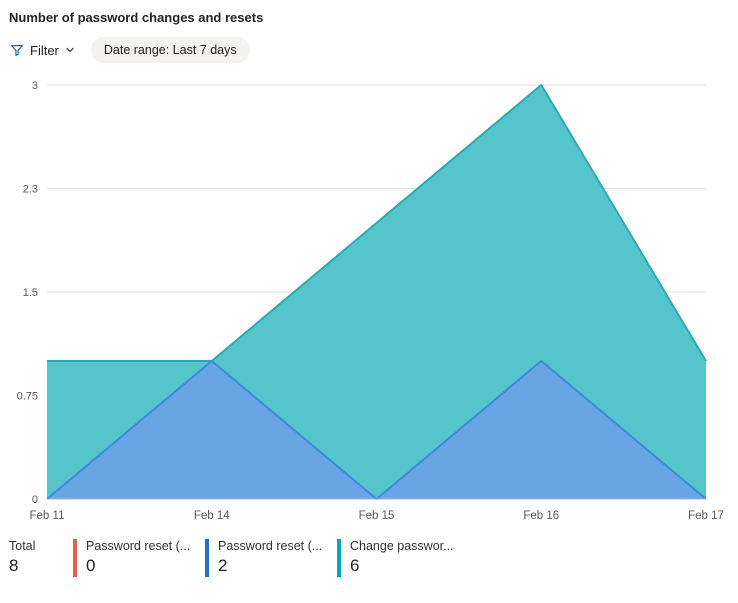  I want to click on svg-text: Feb 15, so click(377, 516).